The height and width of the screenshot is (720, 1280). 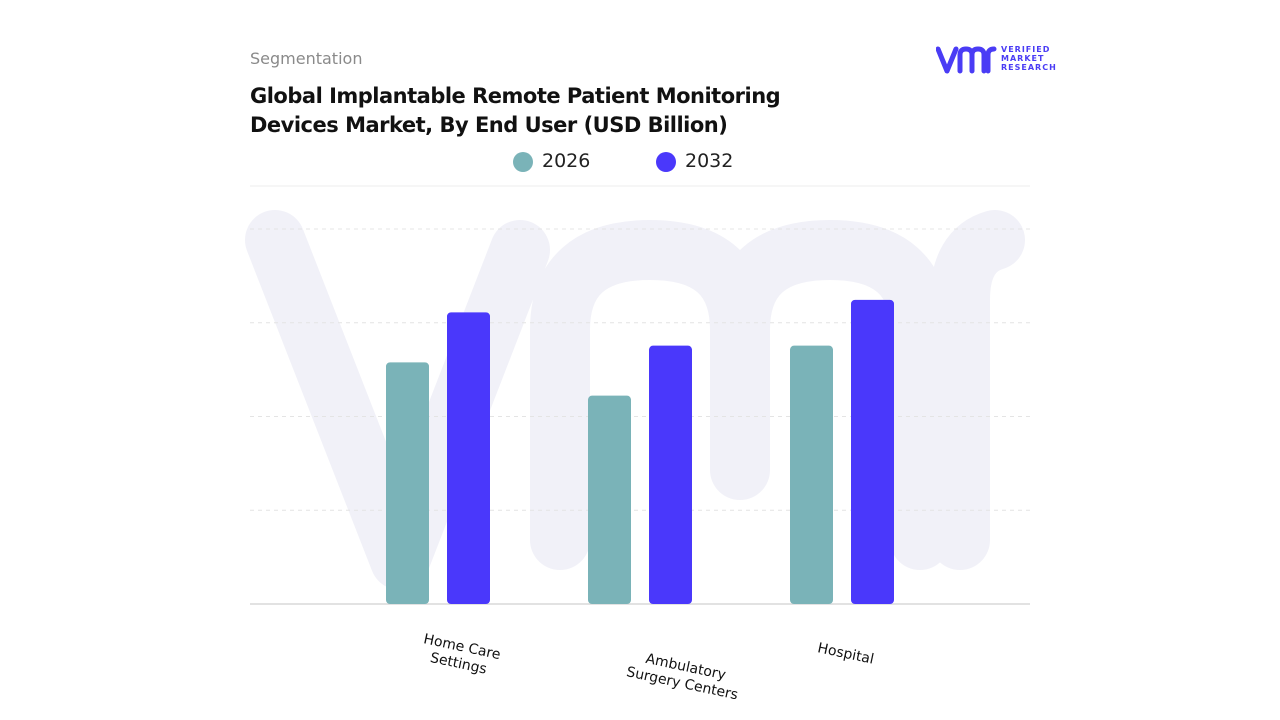 What do you see at coordinates (966, 60) in the screenshot?
I see `vmr-logo-icon` at bounding box center [966, 60].